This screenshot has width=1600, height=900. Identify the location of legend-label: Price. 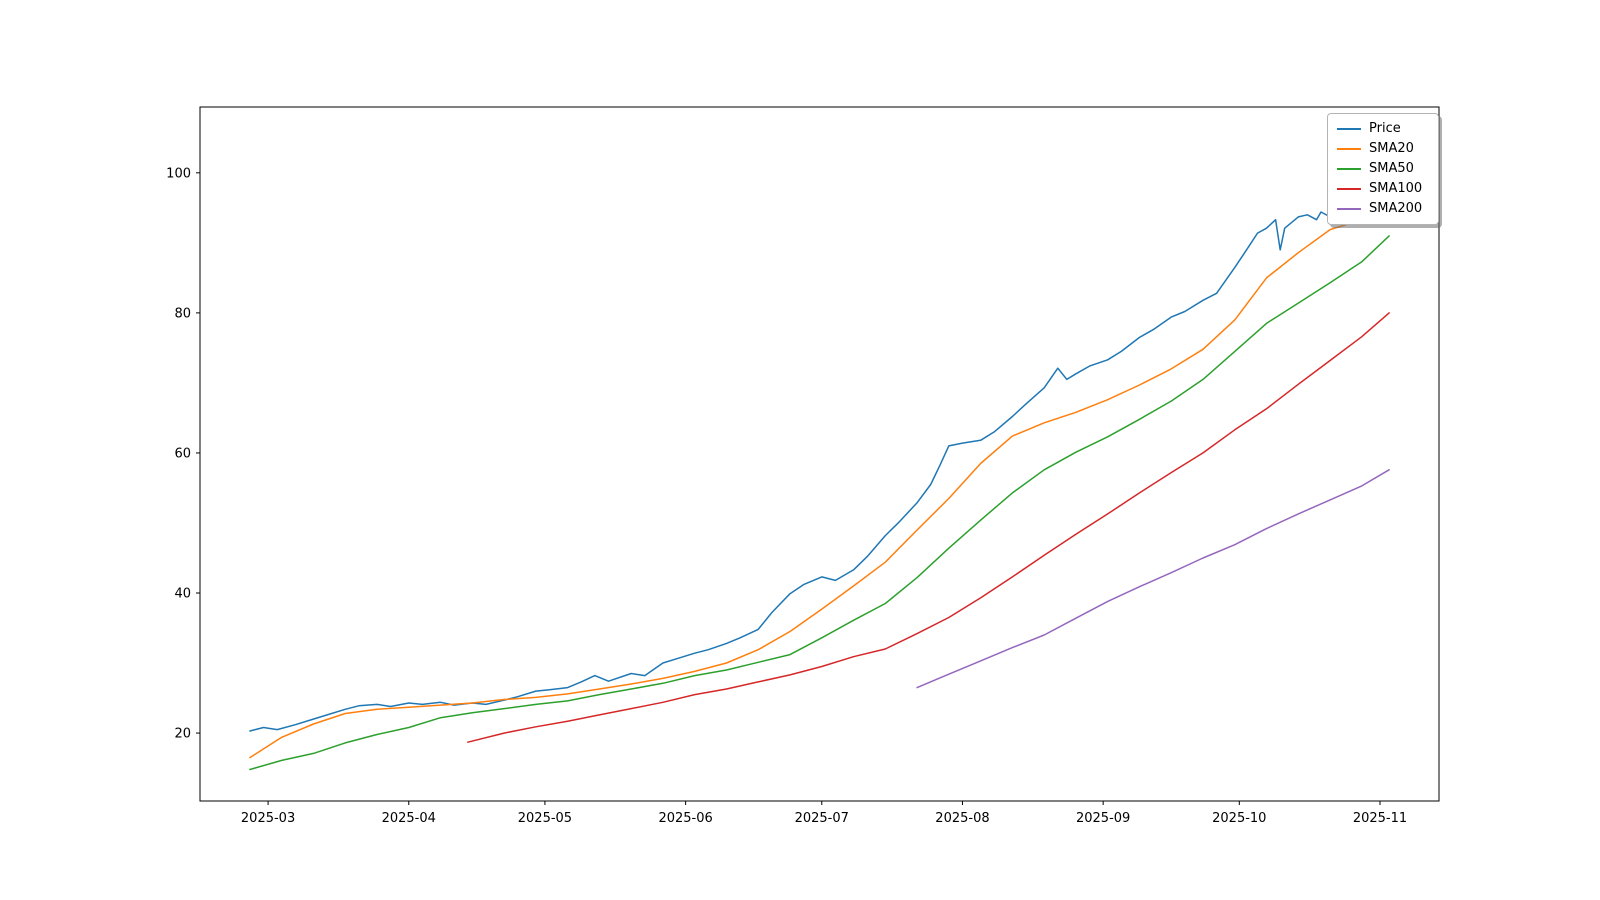
(1385, 128).